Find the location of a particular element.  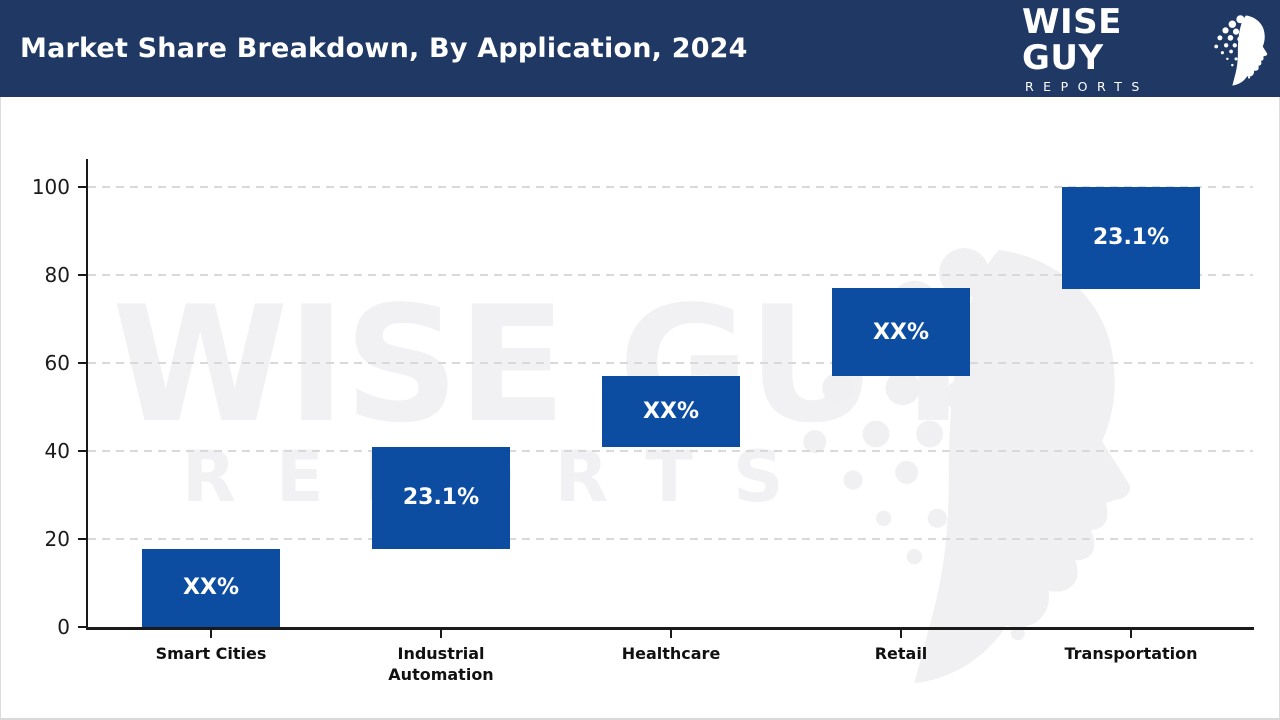

category-label: Transportation is located at coordinates (1131, 653).